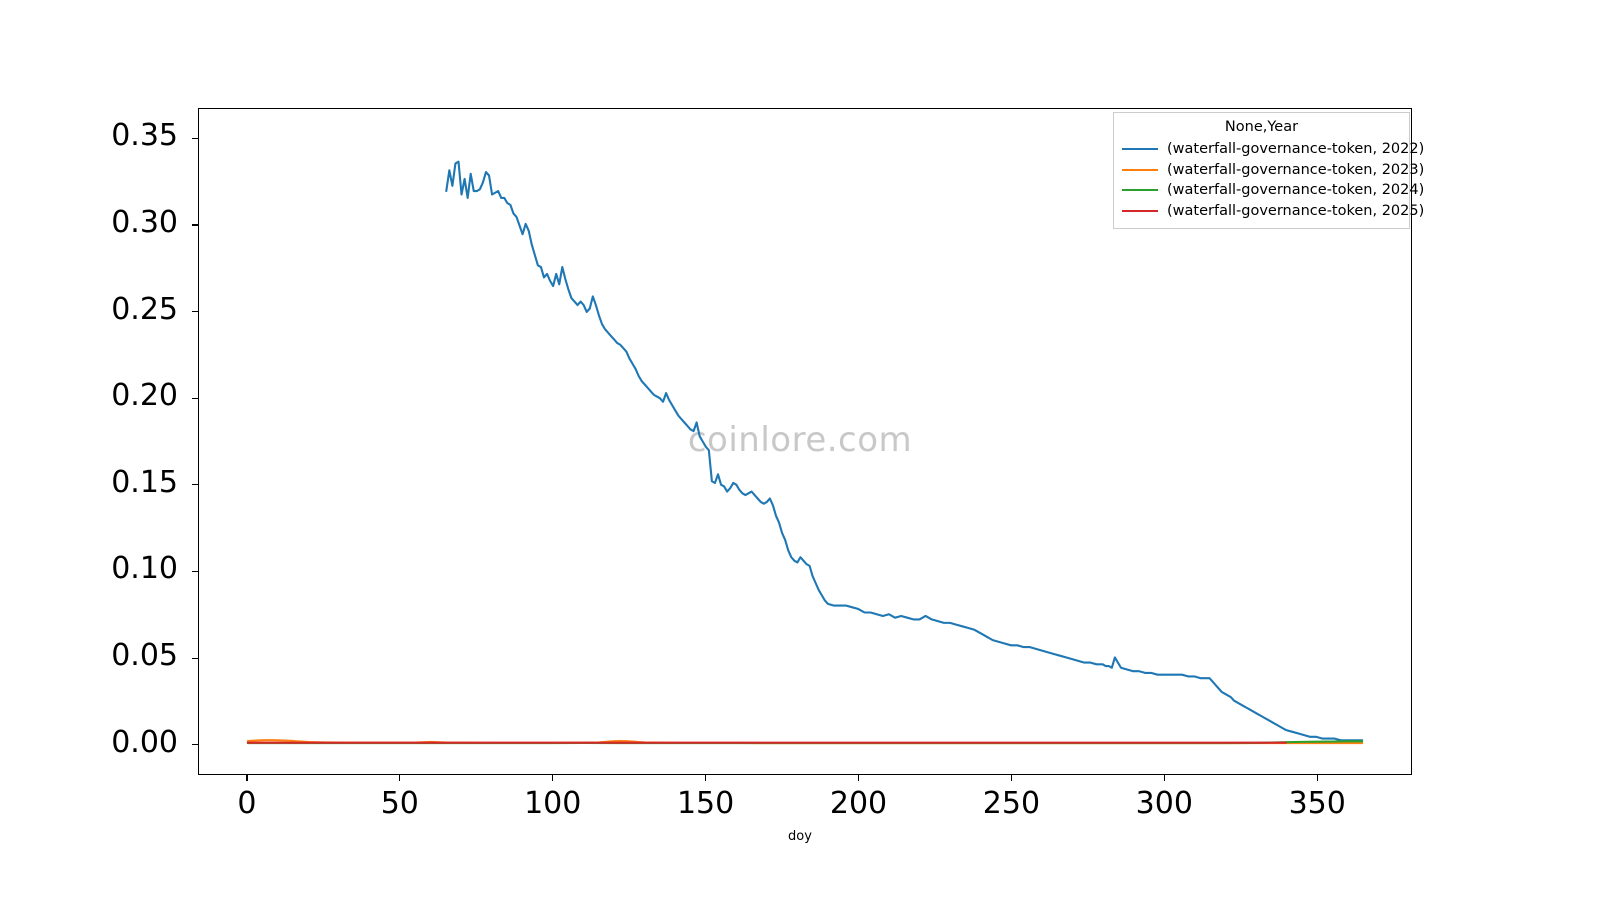 The width and height of the screenshot is (1600, 900). What do you see at coordinates (800, 440) in the screenshot?
I see `watermark-text: coinlore.com` at bounding box center [800, 440].